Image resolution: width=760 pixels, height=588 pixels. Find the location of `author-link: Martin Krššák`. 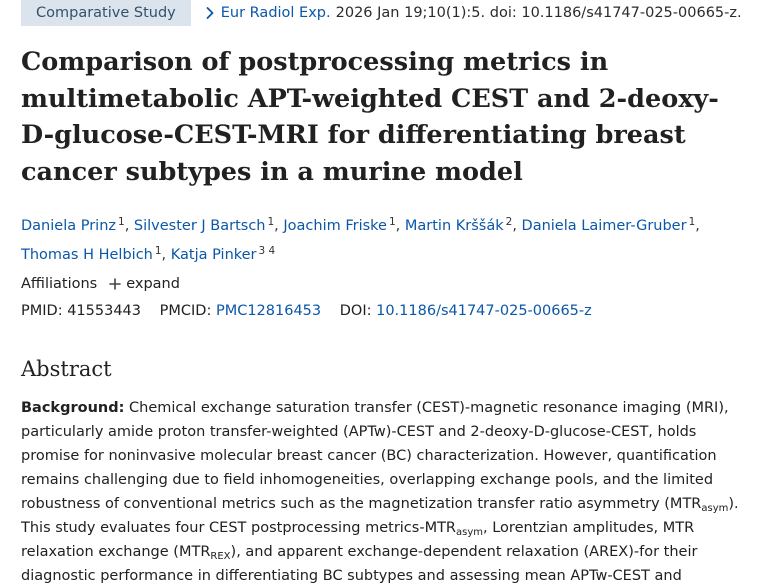

author-link: Martin Krššák is located at coordinates (454, 226).